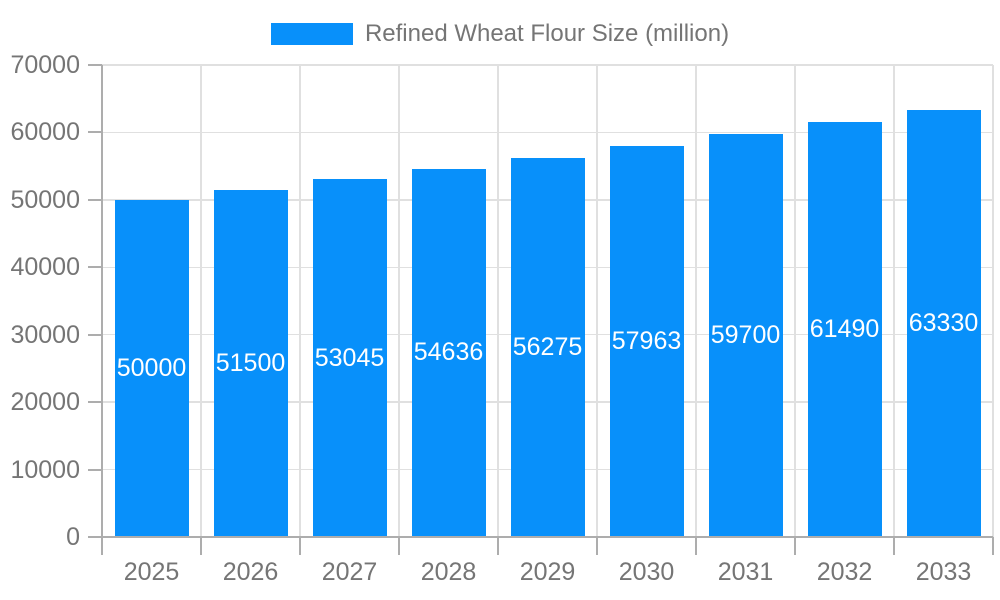  What do you see at coordinates (73, 537) in the screenshot?
I see `y-axis-tick-label: 0` at bounding box center [73, 537].